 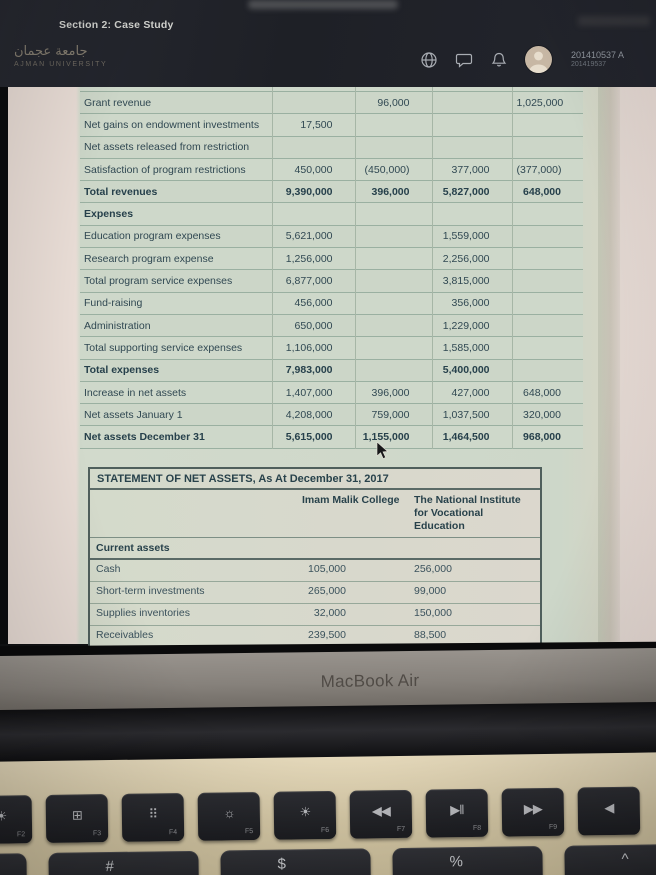 What do you see at coordinates (4, 365) in the screenshot?
I see `left-bezel-strip` at bounding box center [4, 365].